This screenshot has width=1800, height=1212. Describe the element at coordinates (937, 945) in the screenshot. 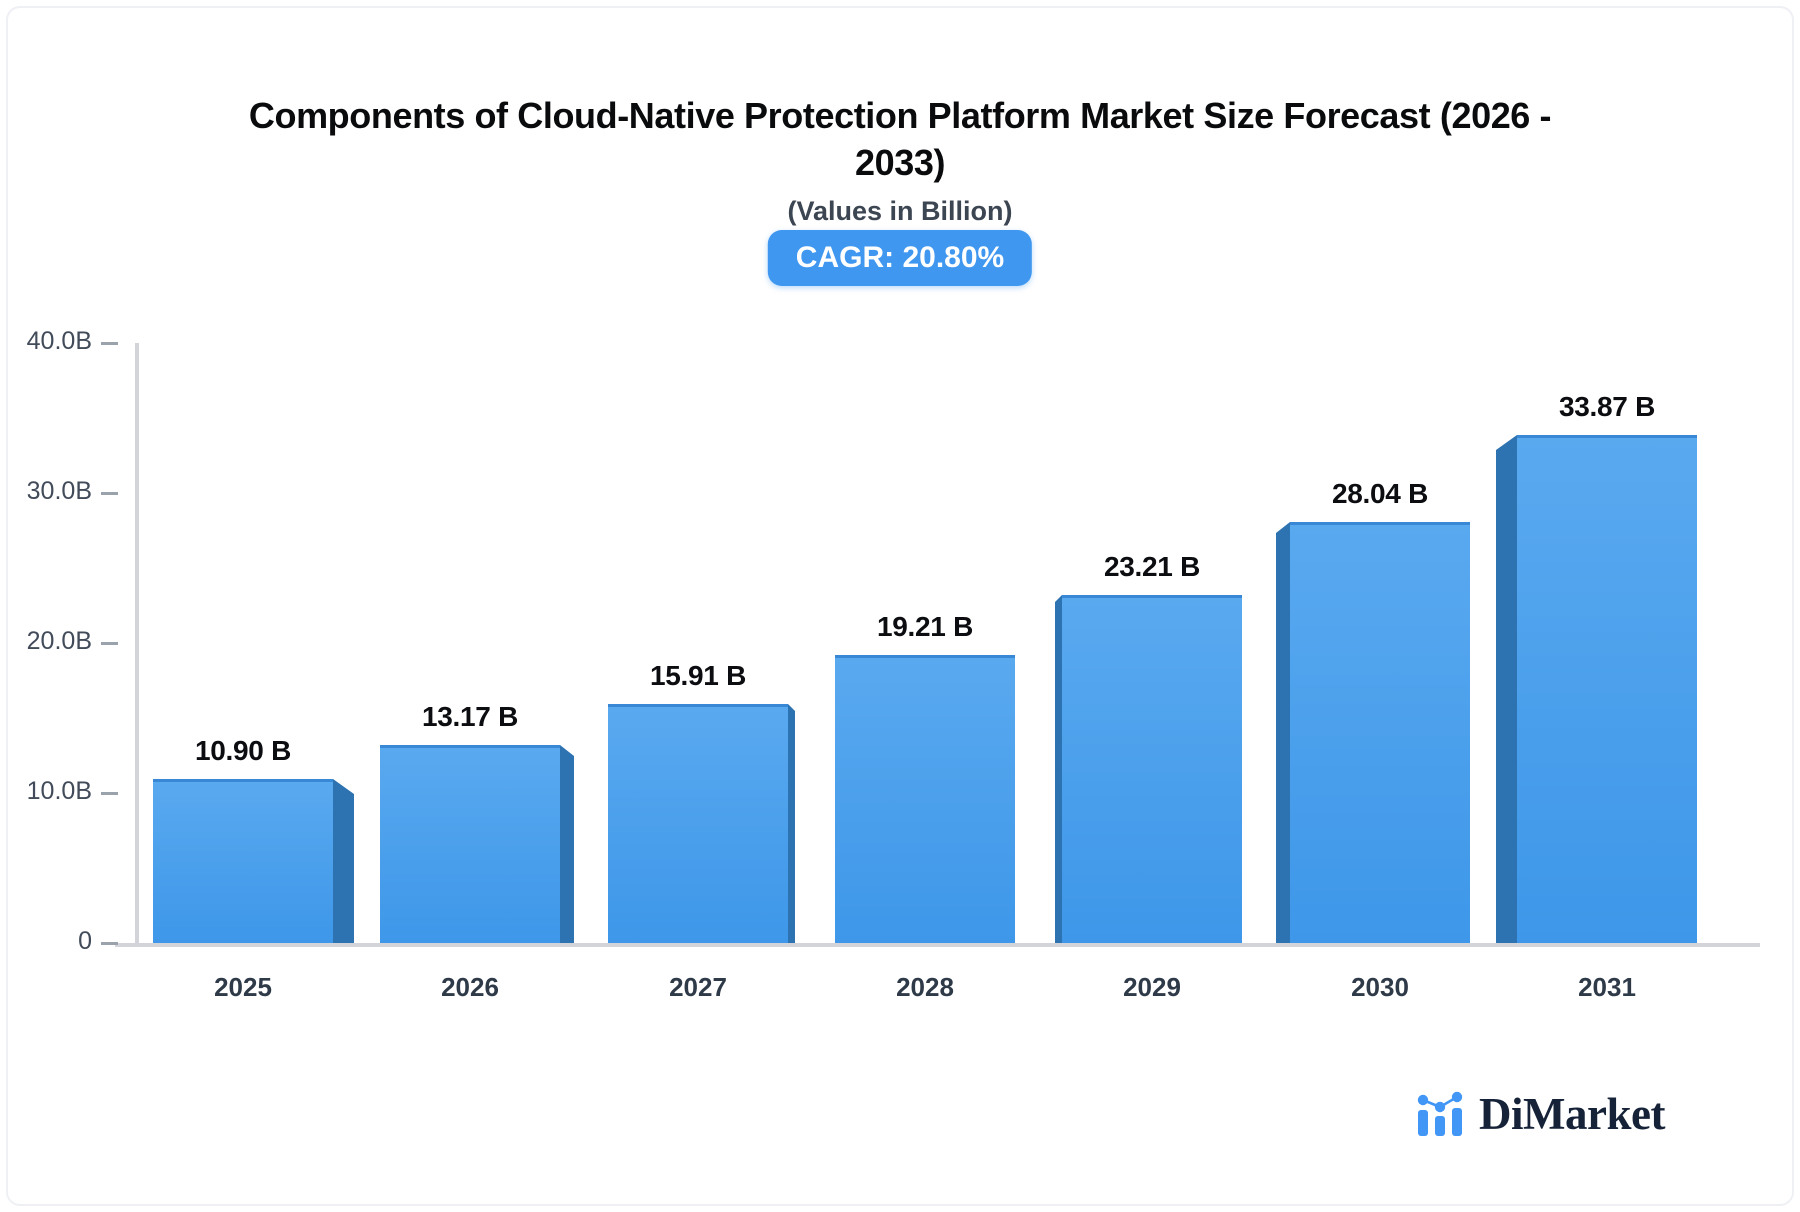

I see `x-axis-line` at that location.